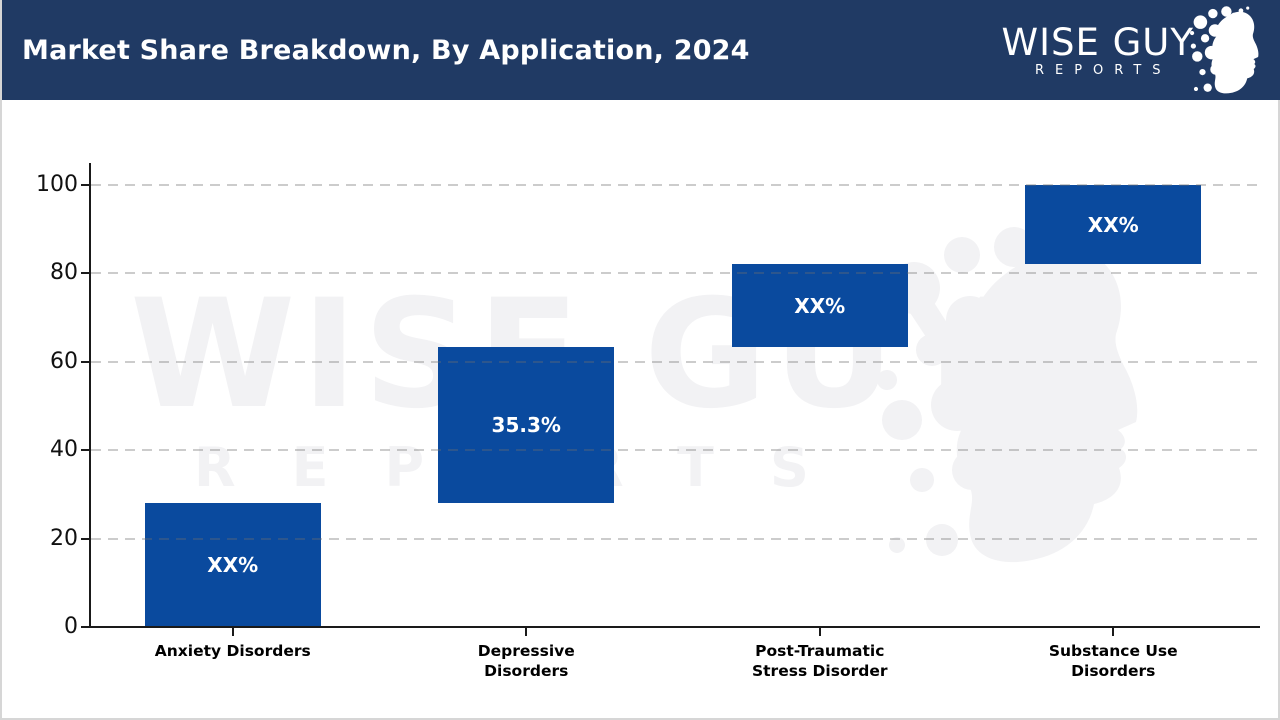 This screenshot has width=1280, height=720. I want to click on x-category-label: Depressive Disorders, so click(526, 661).